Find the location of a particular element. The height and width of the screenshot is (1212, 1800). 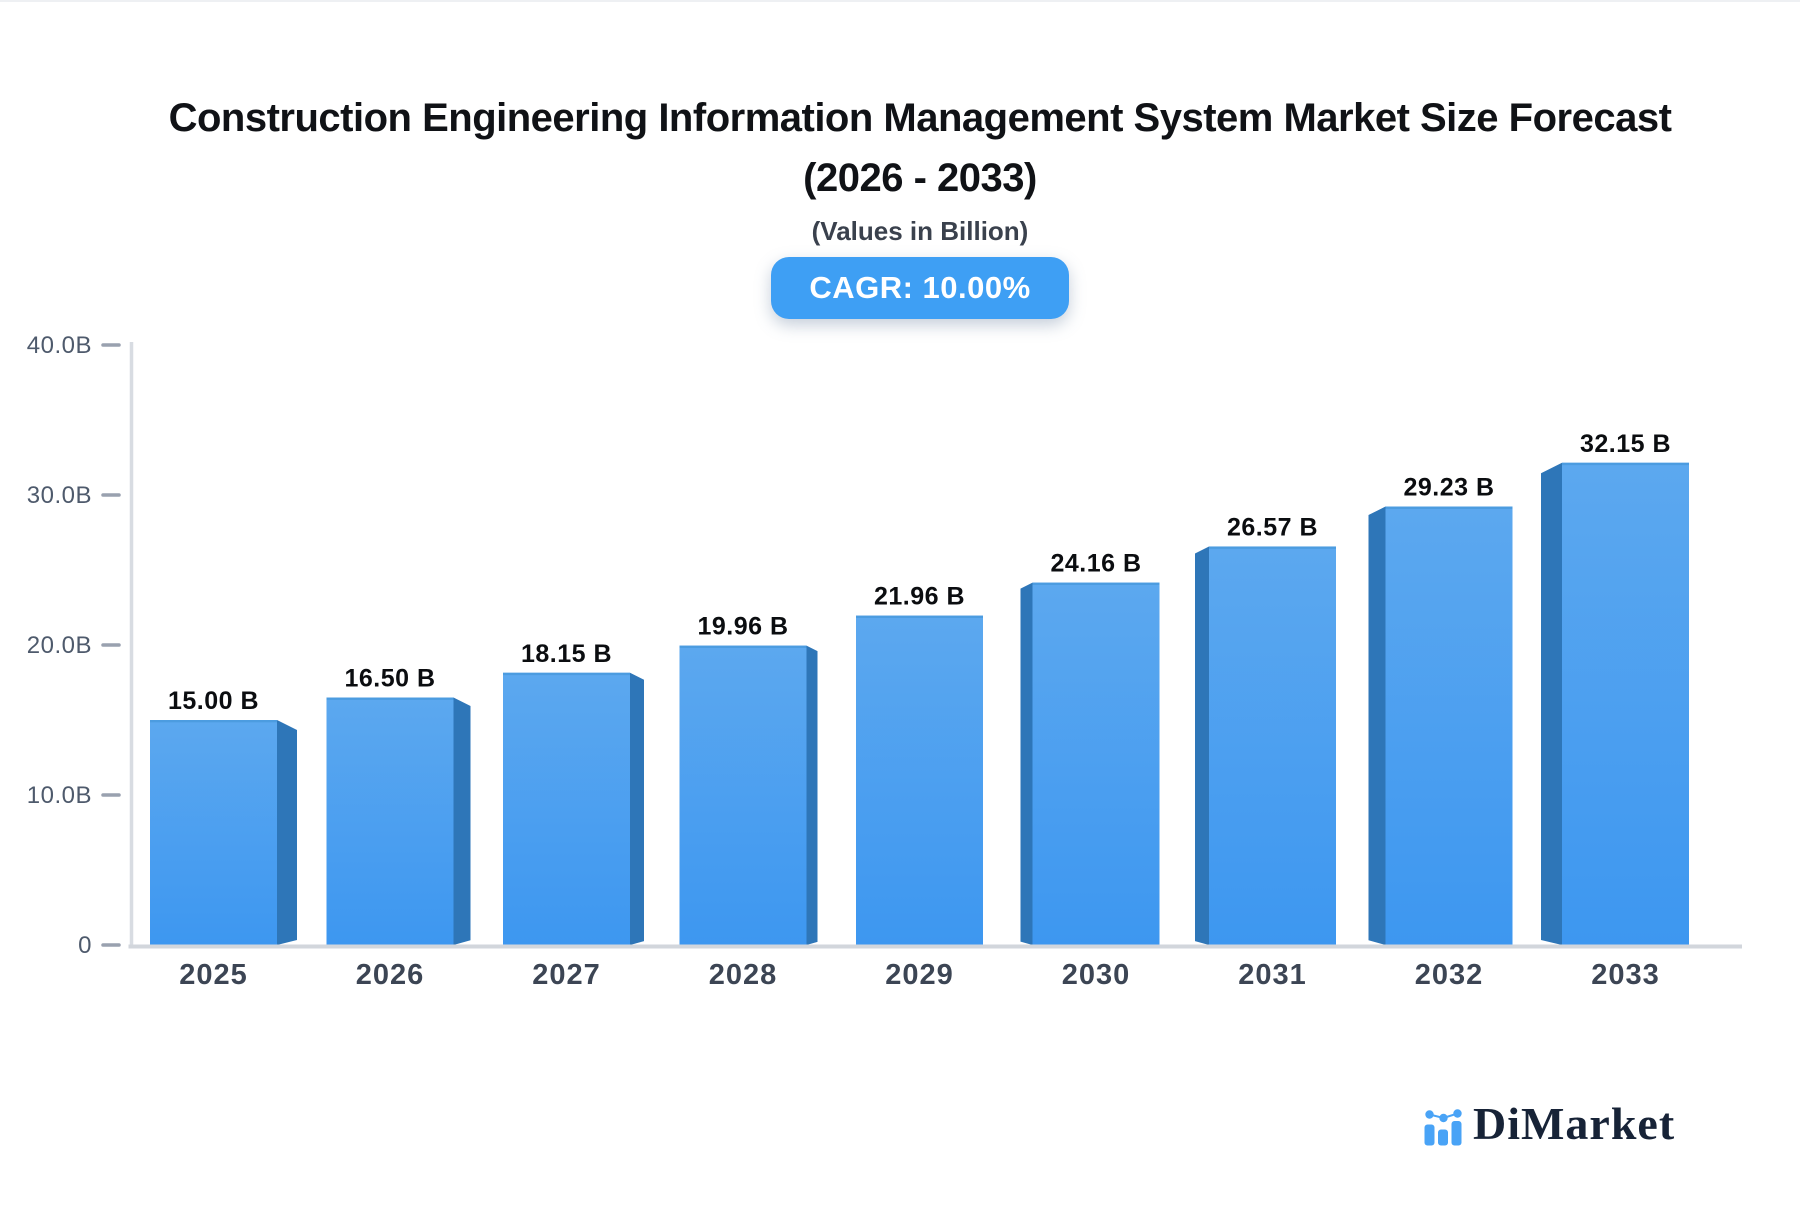

bar-2029: 21.96 B 2029 is located at coordinates (919, 787).